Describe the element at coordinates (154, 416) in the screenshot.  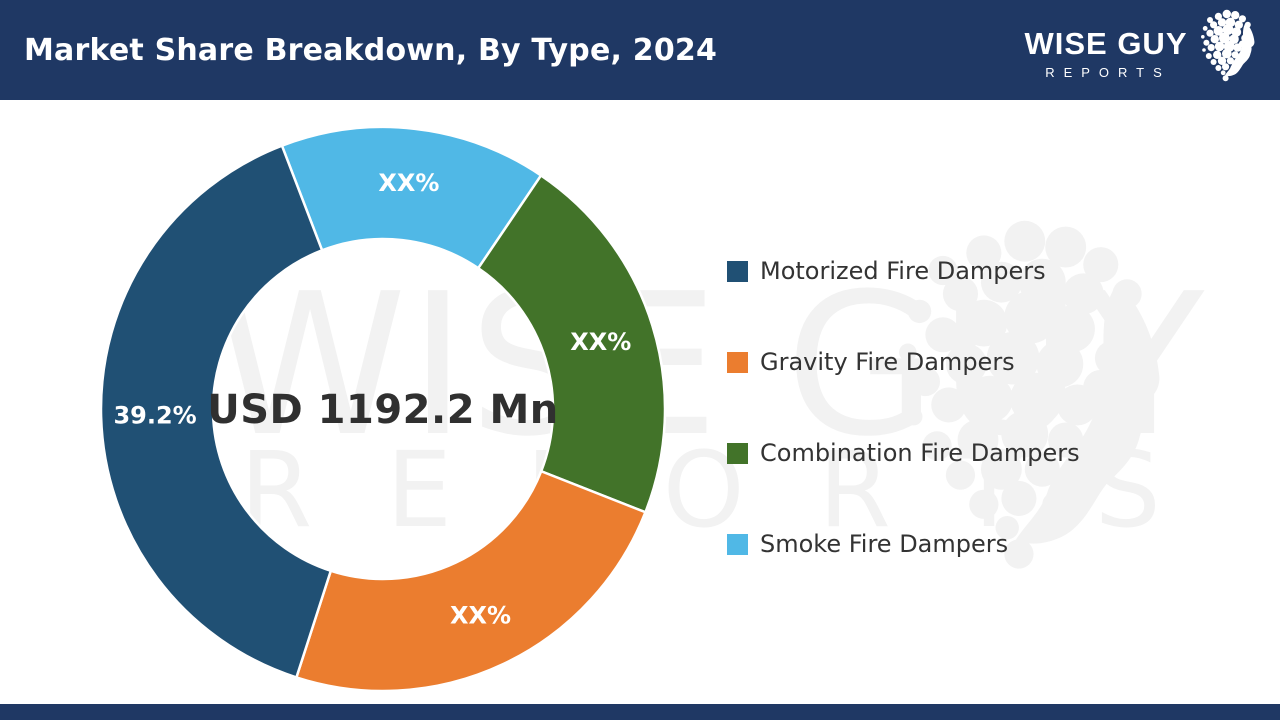
I see `slice-percentage-label: 39.2%` at that location.